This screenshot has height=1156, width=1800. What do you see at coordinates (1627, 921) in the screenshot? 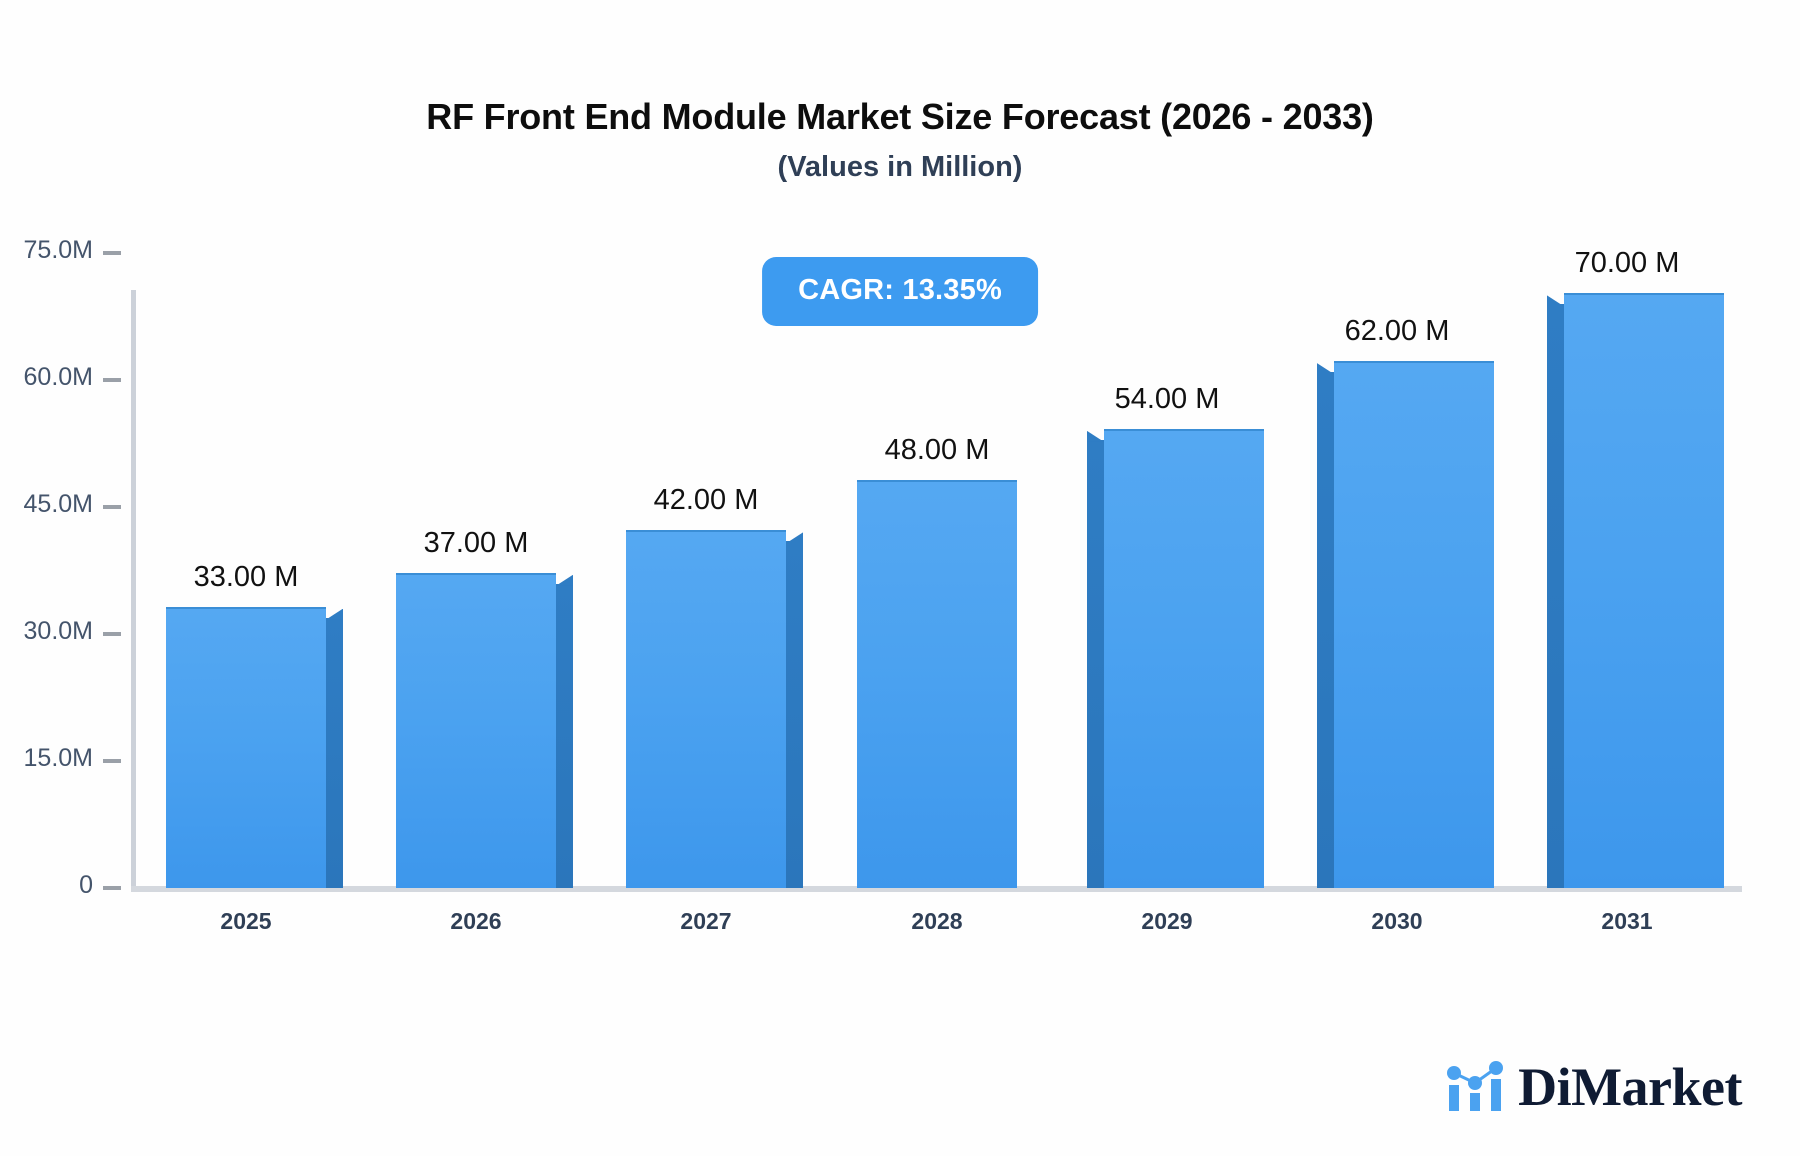
I see `x-axis-label: 2031` at bounding box center [1627, 921].